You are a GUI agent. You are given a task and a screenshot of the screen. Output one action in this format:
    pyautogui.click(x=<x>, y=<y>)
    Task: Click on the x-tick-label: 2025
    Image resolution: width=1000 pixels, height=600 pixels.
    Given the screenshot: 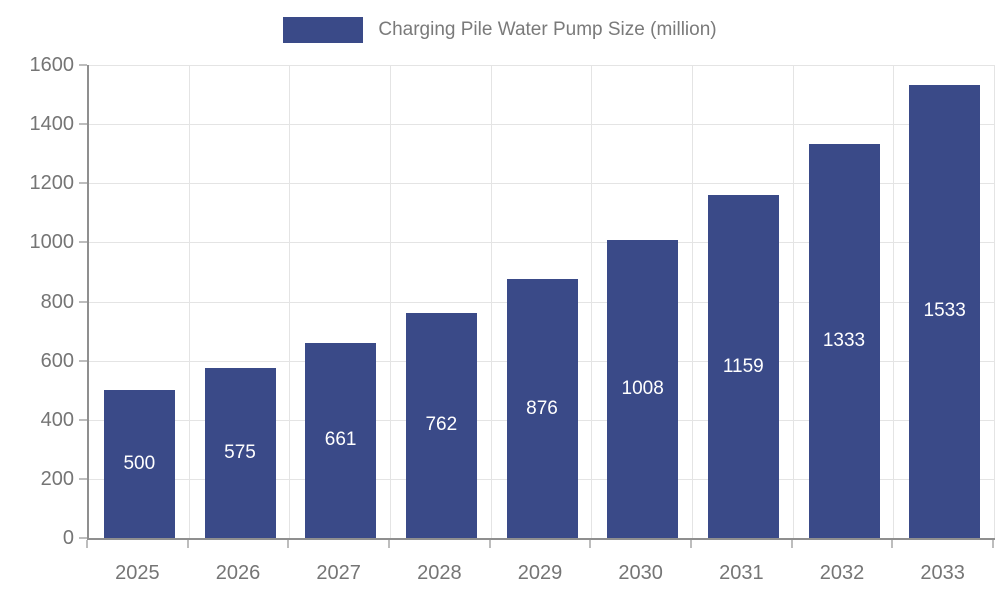 What is the action you would take?
    pyautogui.click(x=137, y=573)
    